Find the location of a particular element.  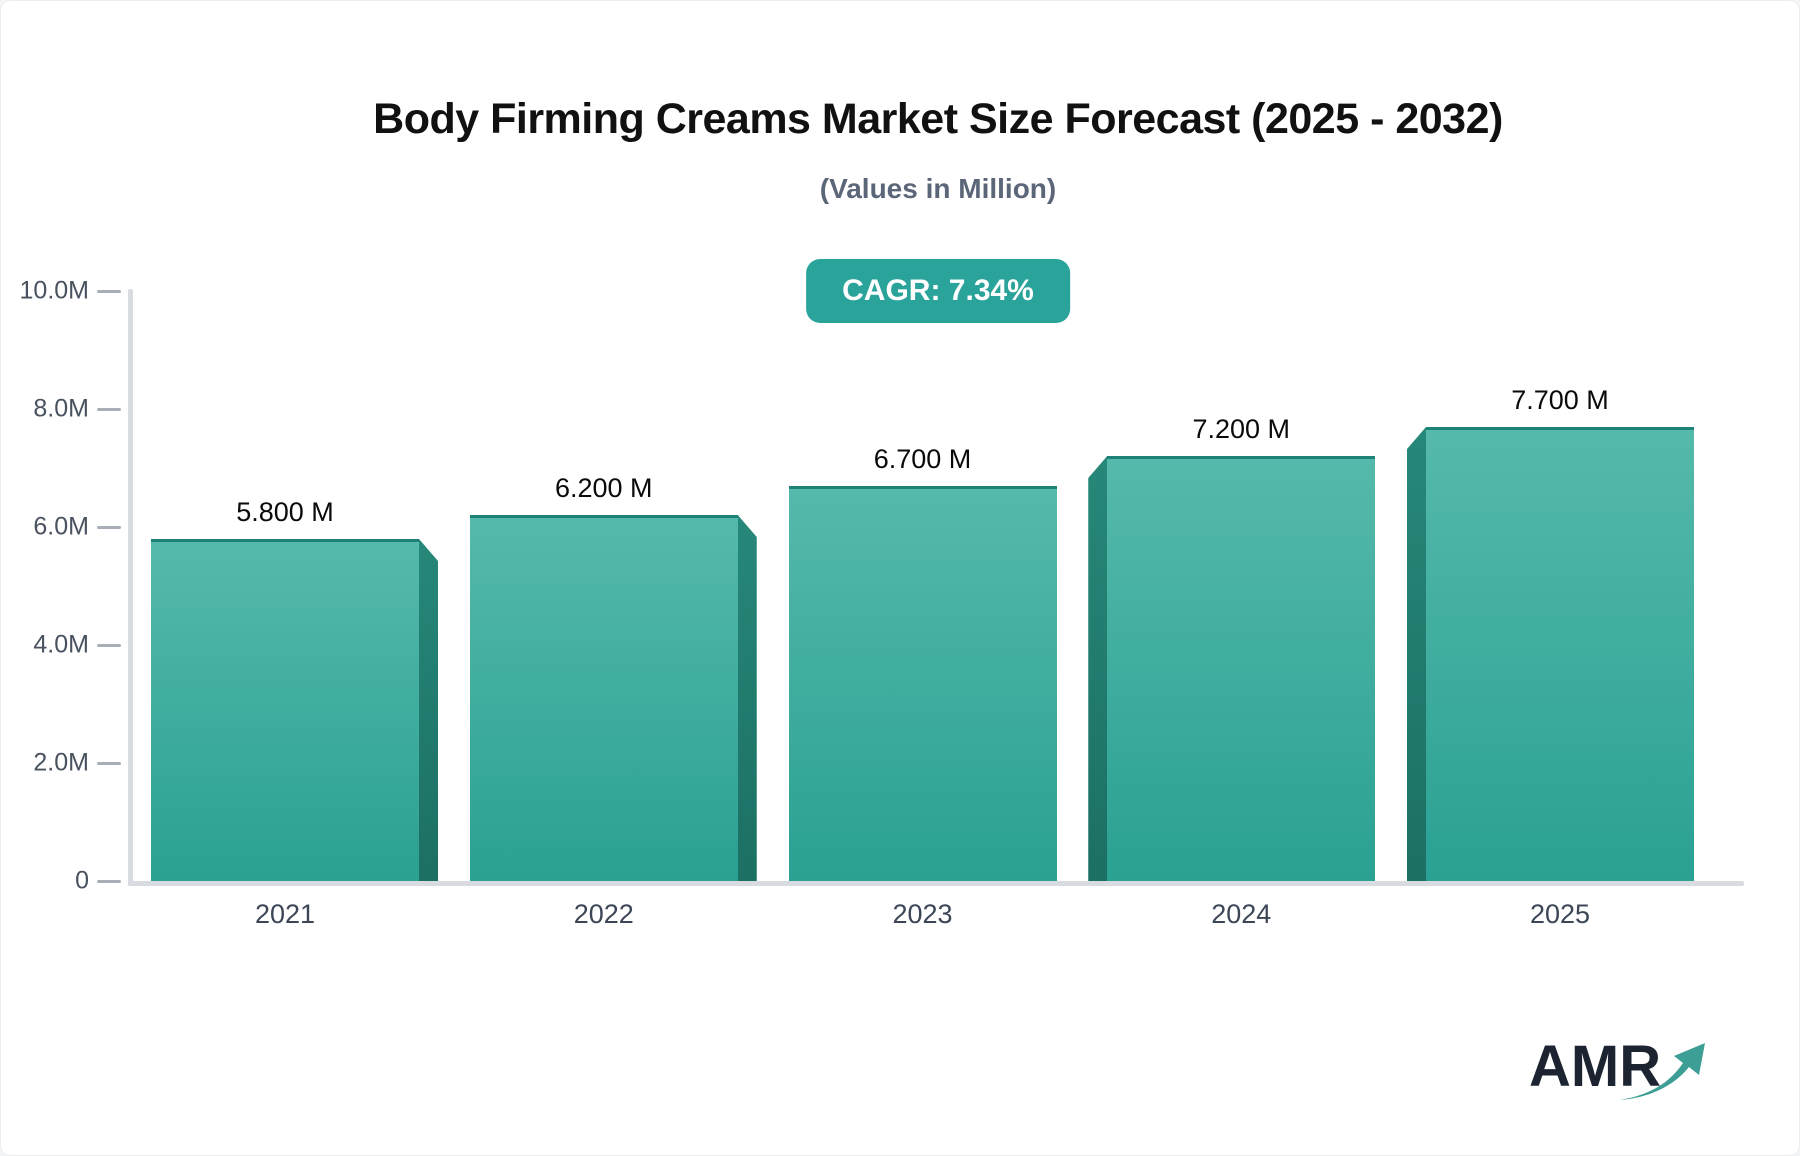

bar-value-label: 5.800 M is located at coordinates (285, 512).